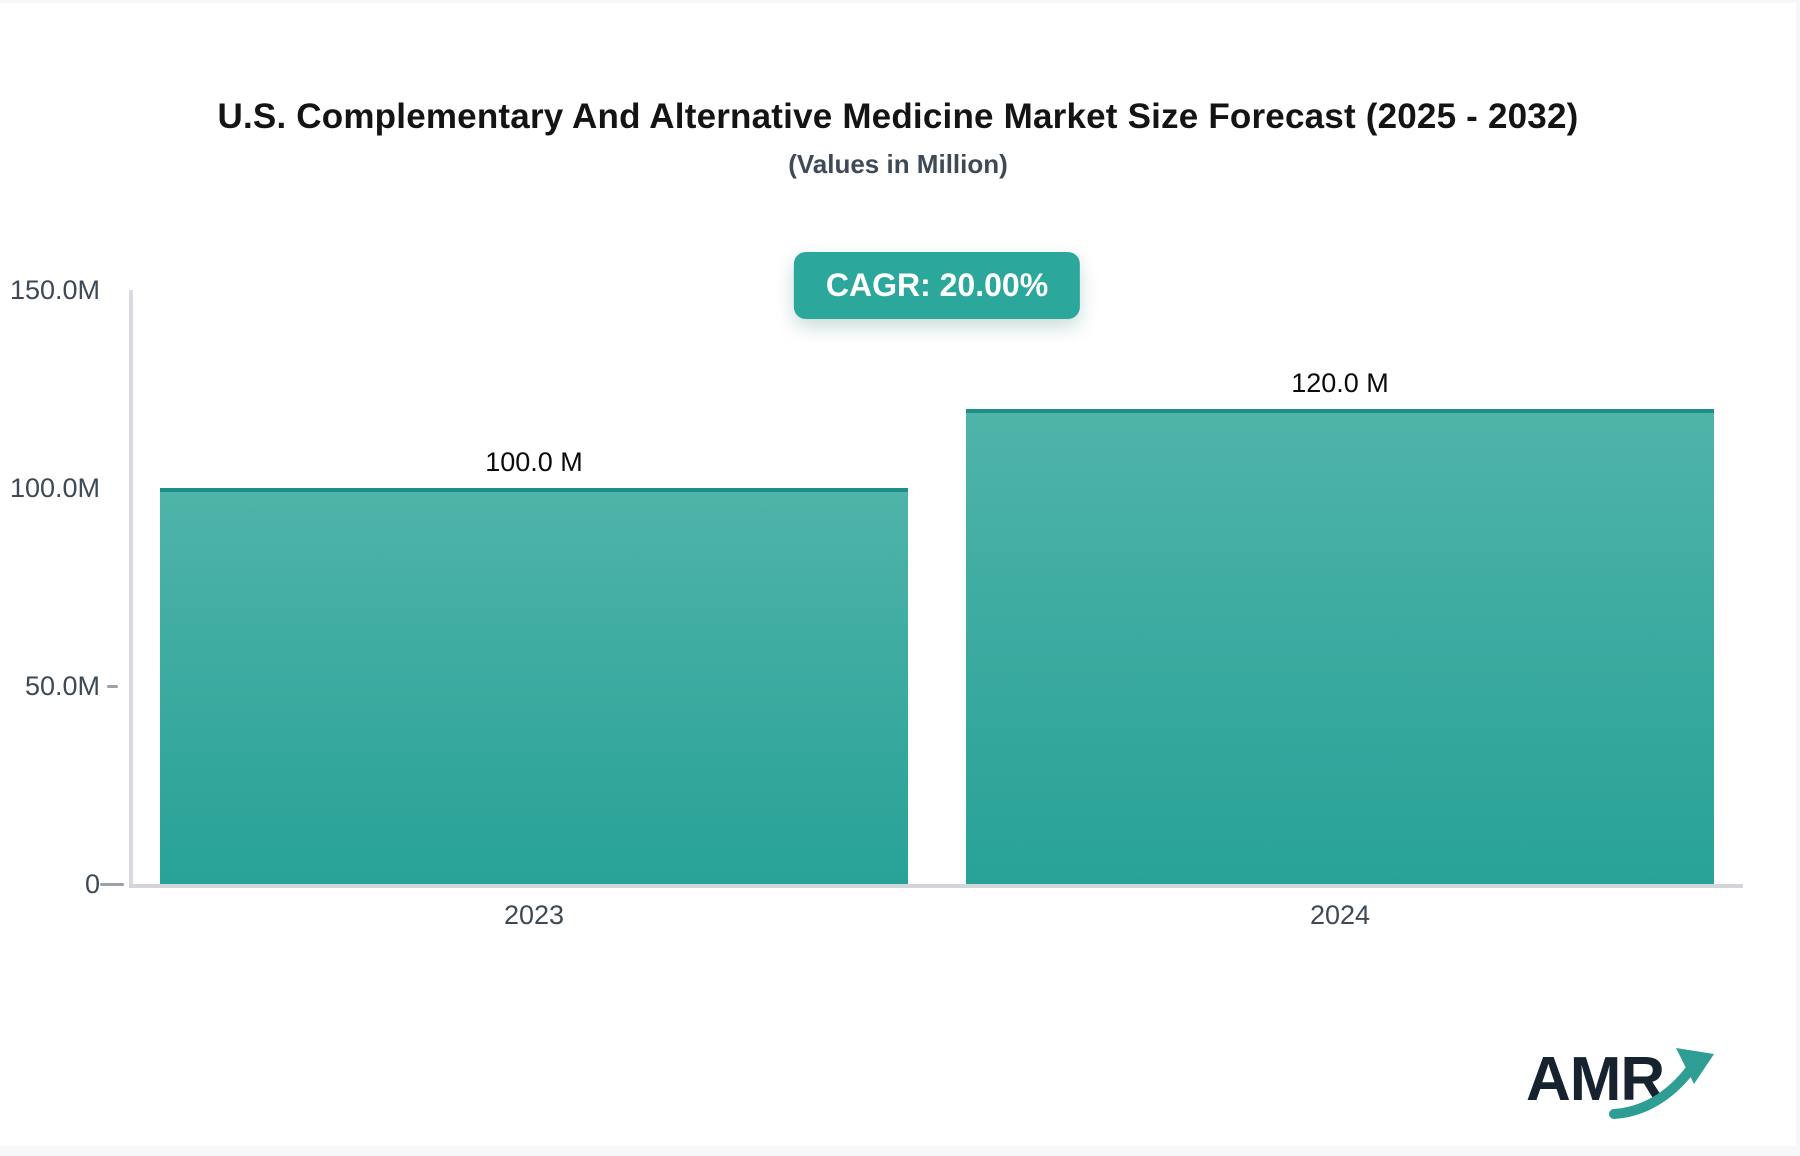 This screenshot has width=1800, height=1156. What do you see at coordinates (936, 886) in the screenshot?
I see `x-axis-line` at bounding box center [936, 886].